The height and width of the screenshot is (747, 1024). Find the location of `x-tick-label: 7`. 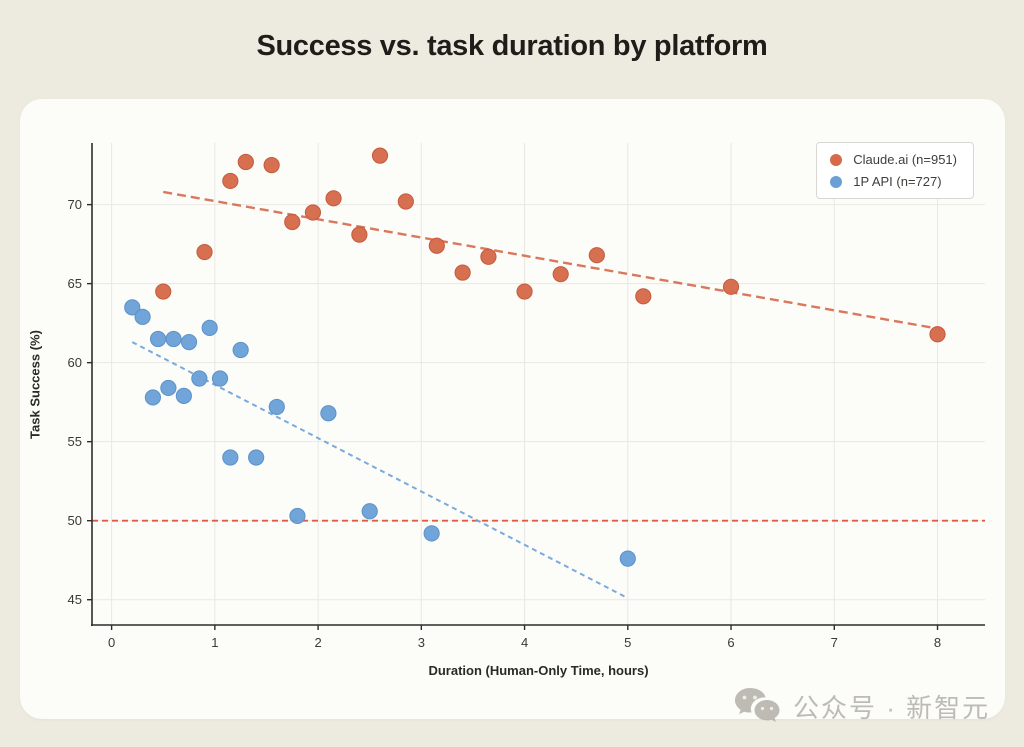

x-tick-label: 7 is located at coordinates (834, 642).